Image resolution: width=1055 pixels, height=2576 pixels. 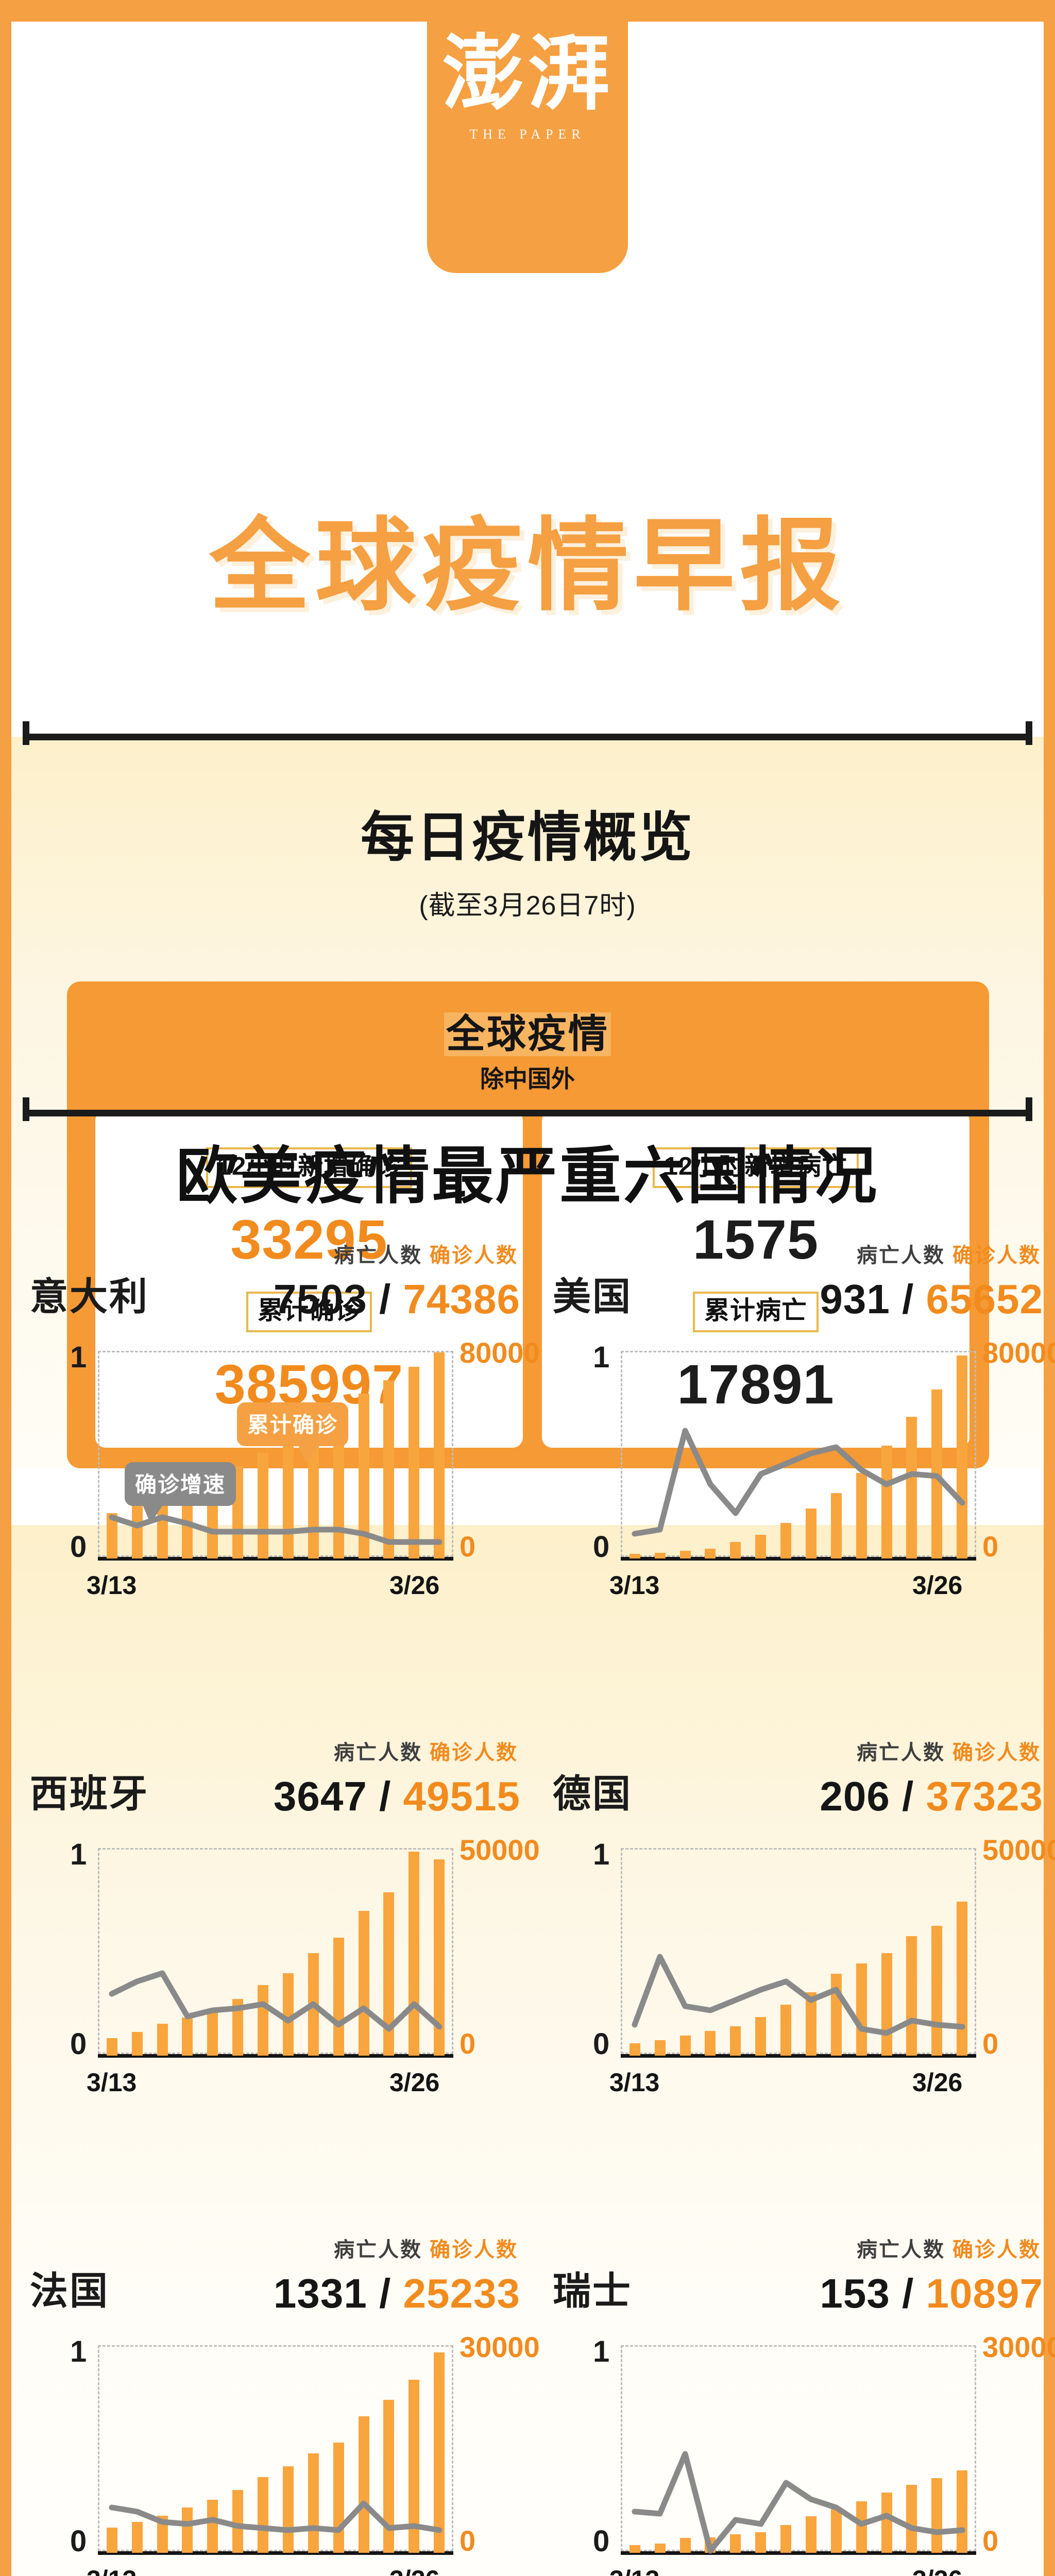 I want to click on brand-logo-cn: 澎湃, so click(x=527, y=74).